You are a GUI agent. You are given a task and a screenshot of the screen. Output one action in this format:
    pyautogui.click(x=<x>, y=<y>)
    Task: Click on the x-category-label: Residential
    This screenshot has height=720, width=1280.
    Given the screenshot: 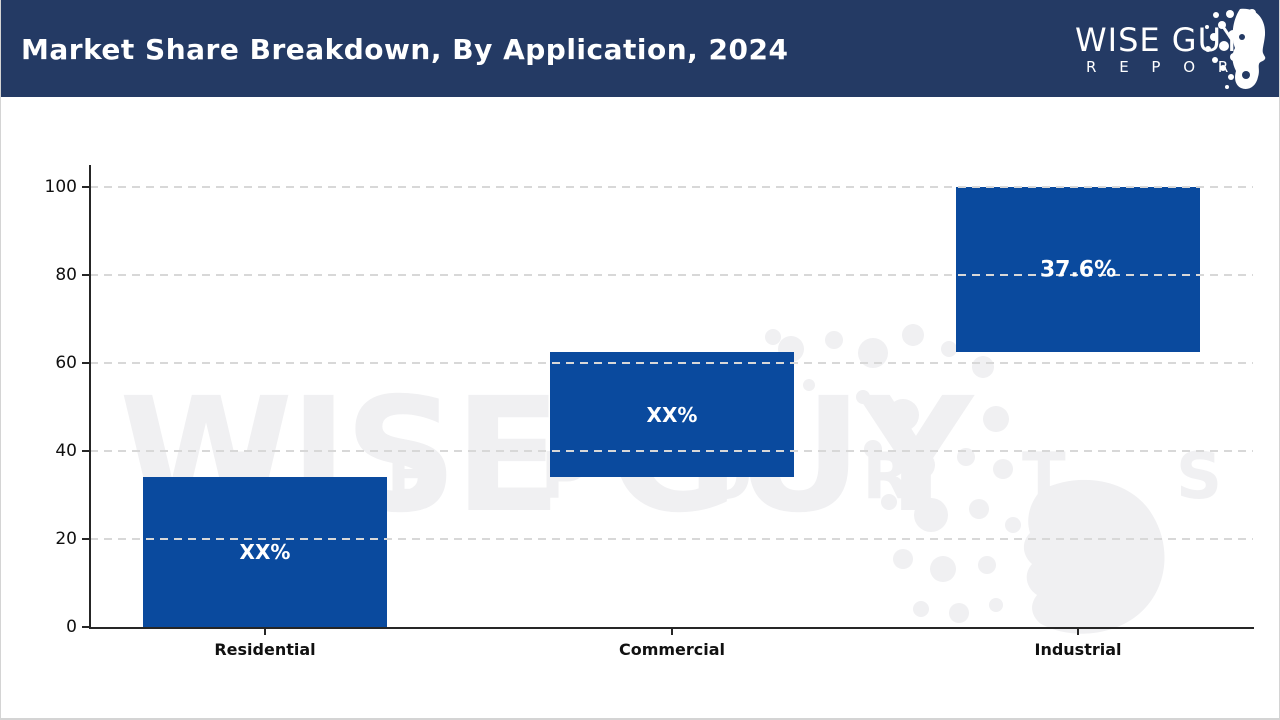 What is the action you would take?
    pyautogui.click(x=265, y=649)
    